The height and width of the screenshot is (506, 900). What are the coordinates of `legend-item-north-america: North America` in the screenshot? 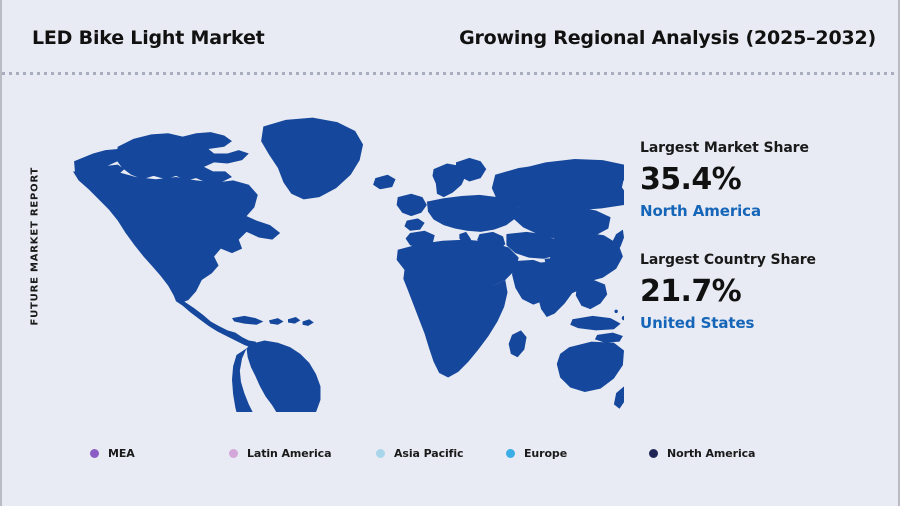 It's located at (702, 453).